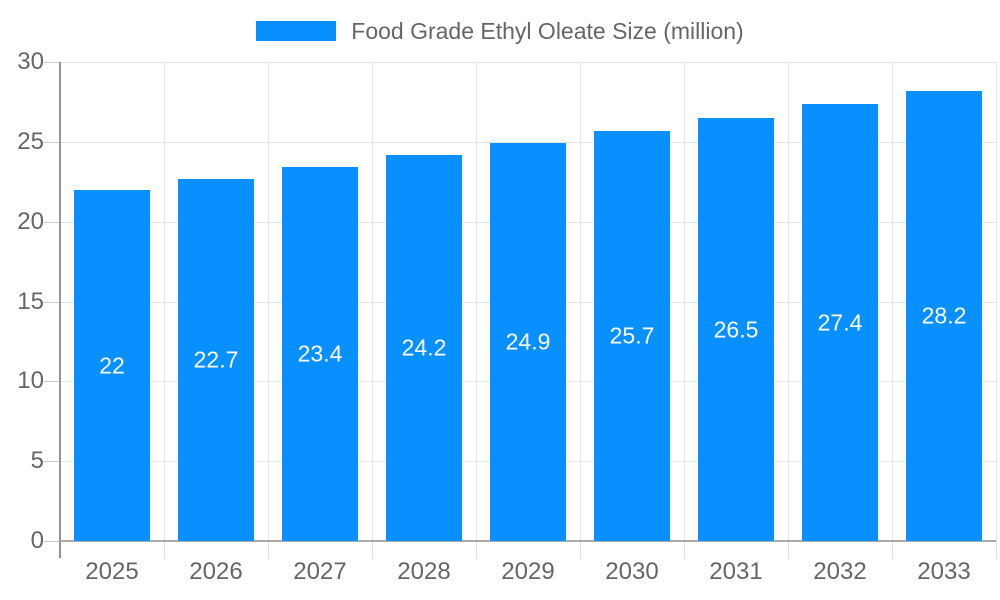  I want to click on x-axis-label-2032: 2032, so click(840, 571).